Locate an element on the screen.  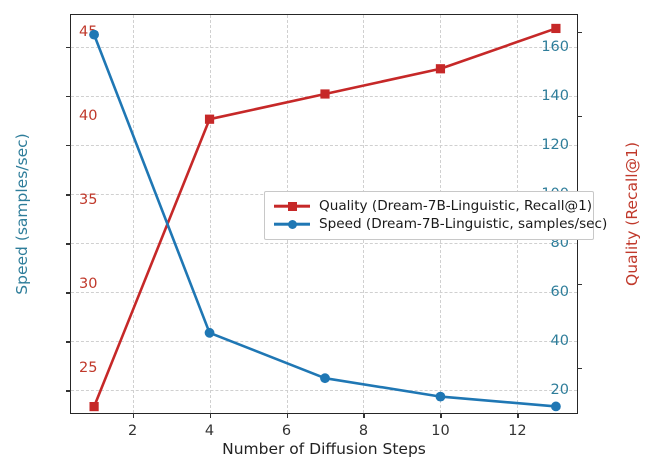
y-axis-right-tick-label: 25 is located at coordinates (88, 367).